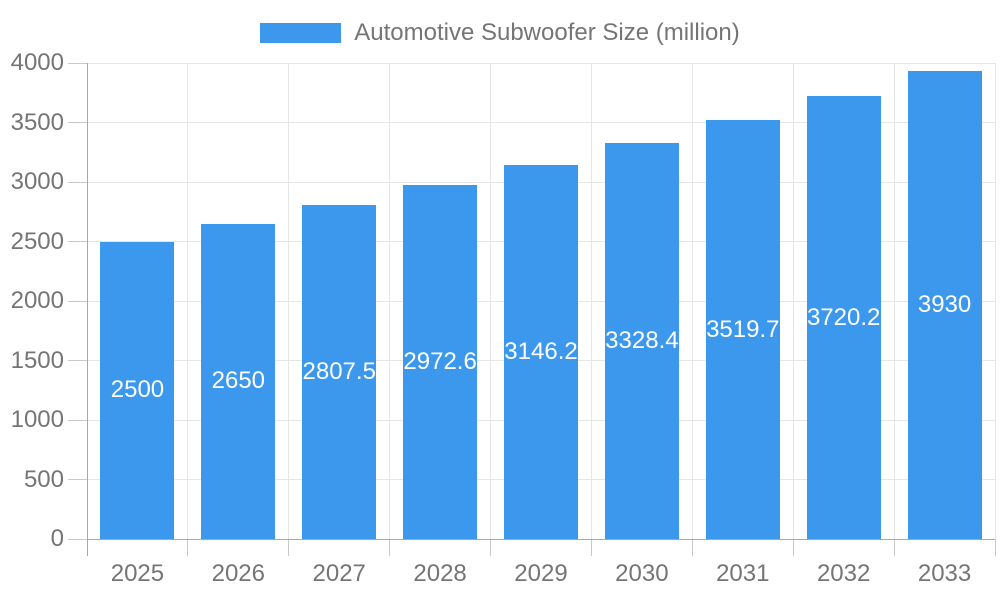 The width and height of the screenshot is (1000, 600). I want to click on x-axis-label: 2027, so click(339, 573).